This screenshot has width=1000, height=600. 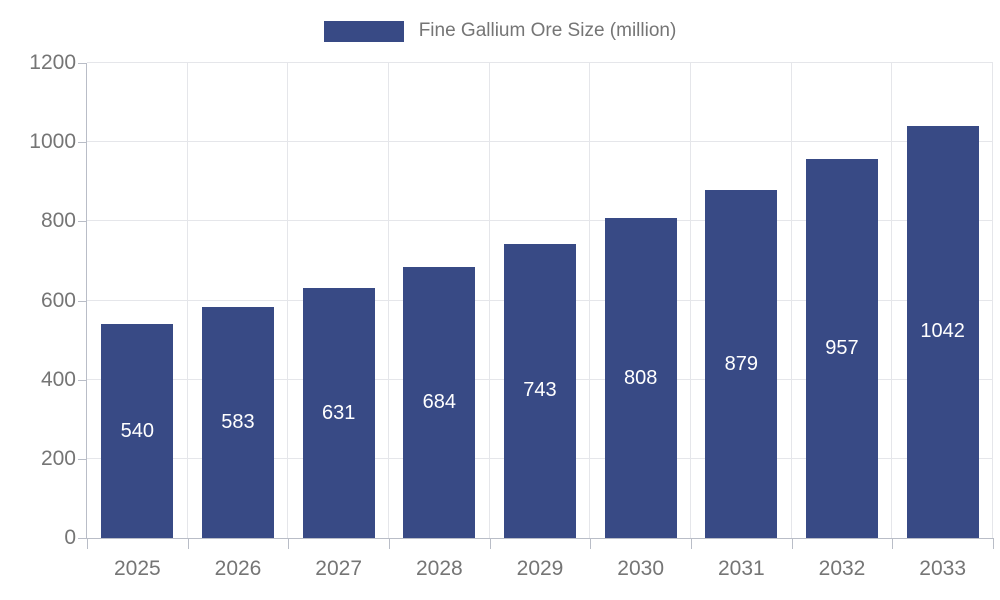 I want to click on bar-value-label: 743, so click(x=540, y=390).